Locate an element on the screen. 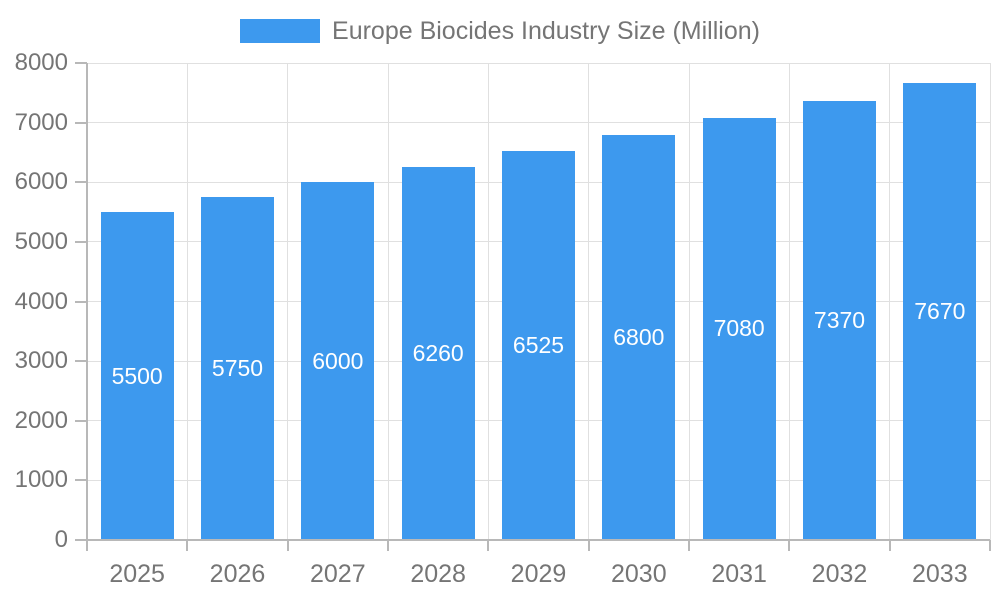 This screenshot has width=1000, height=600. chart-legend: Europe Biocides Industry Size (Million) is located at coordinates (500, 31).